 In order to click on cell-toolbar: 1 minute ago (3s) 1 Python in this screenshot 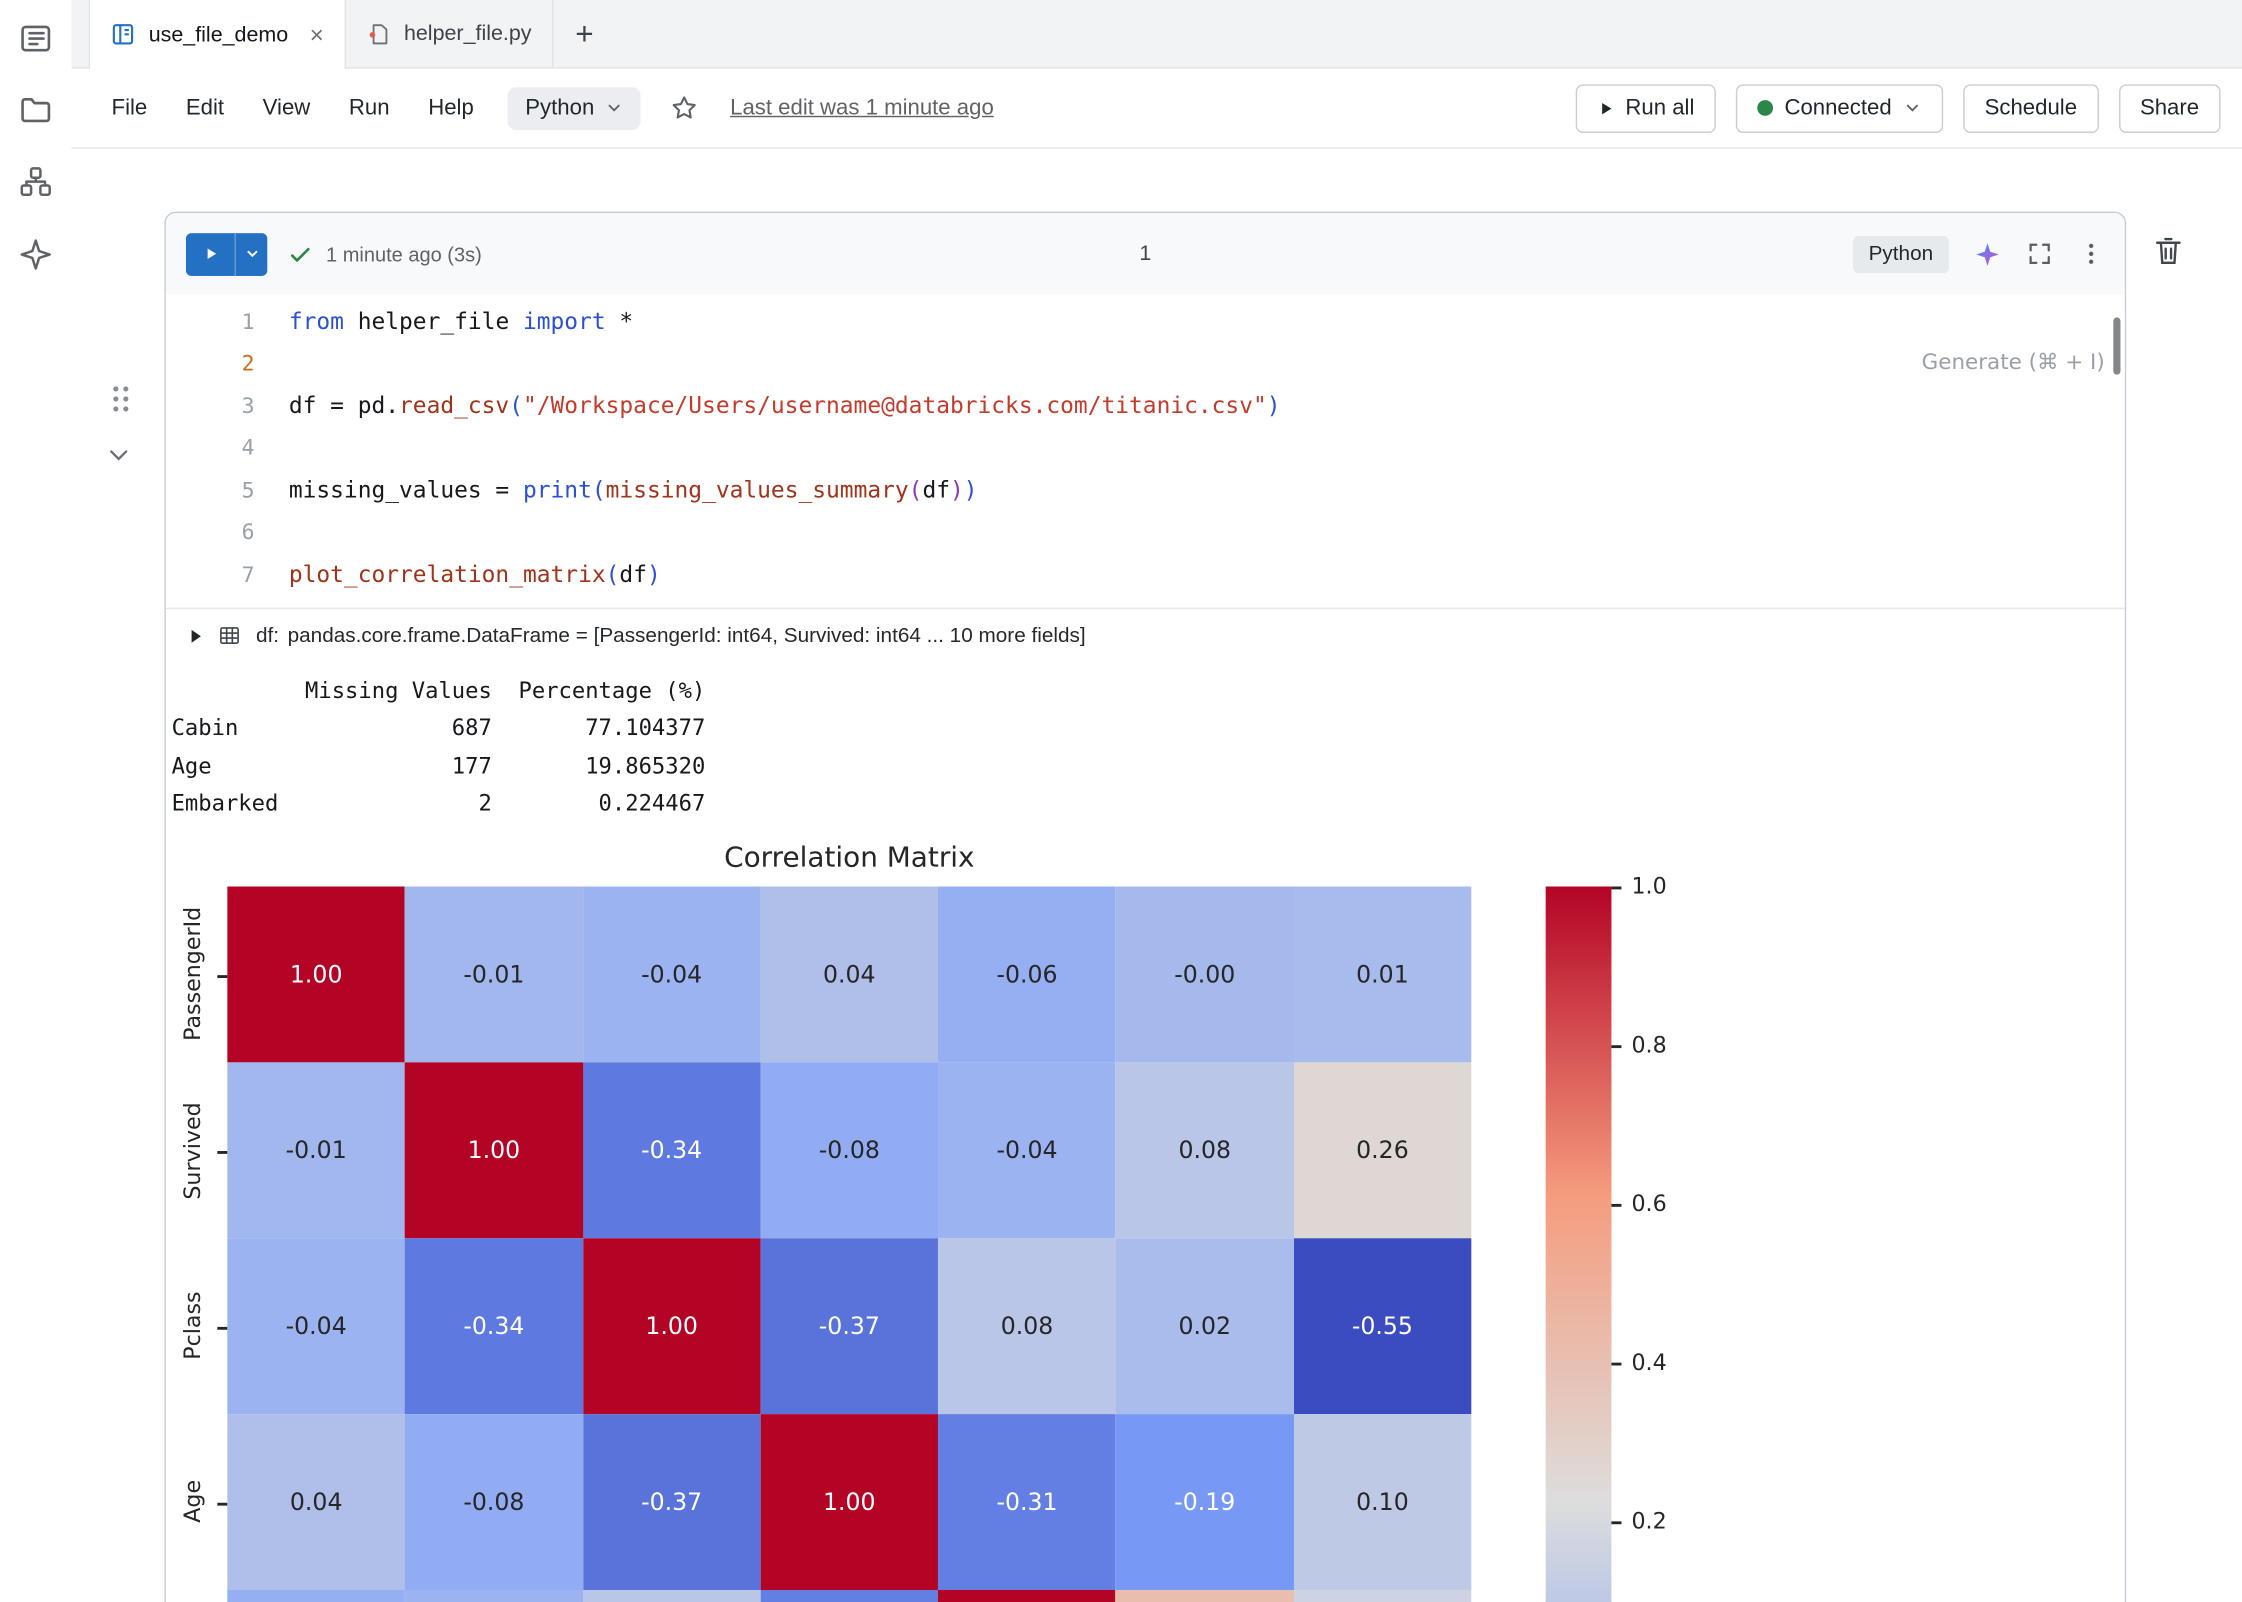, I will do `click(1145, 254)`.